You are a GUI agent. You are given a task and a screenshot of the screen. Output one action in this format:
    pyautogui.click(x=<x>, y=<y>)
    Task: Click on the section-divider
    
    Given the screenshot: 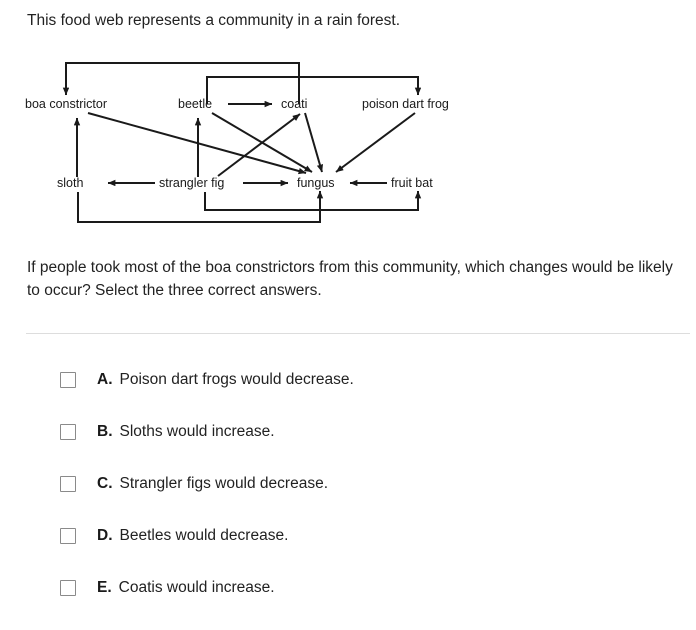 What is the action you would take?
    pyautogui.click(x=358, y=333)
    